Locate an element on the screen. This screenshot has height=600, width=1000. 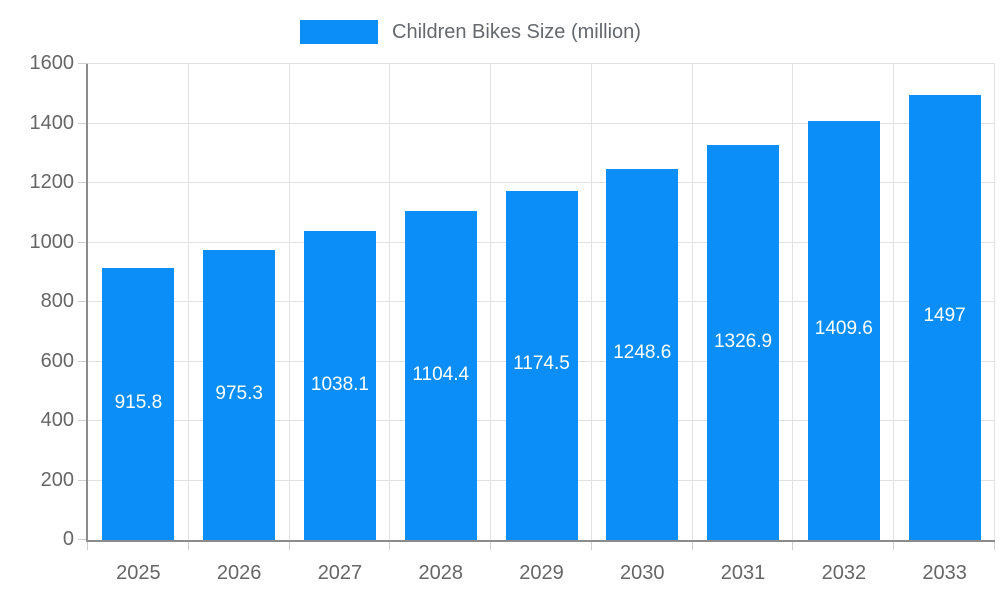
x-tick-label: 2025 is located at coordinates (138, 573).